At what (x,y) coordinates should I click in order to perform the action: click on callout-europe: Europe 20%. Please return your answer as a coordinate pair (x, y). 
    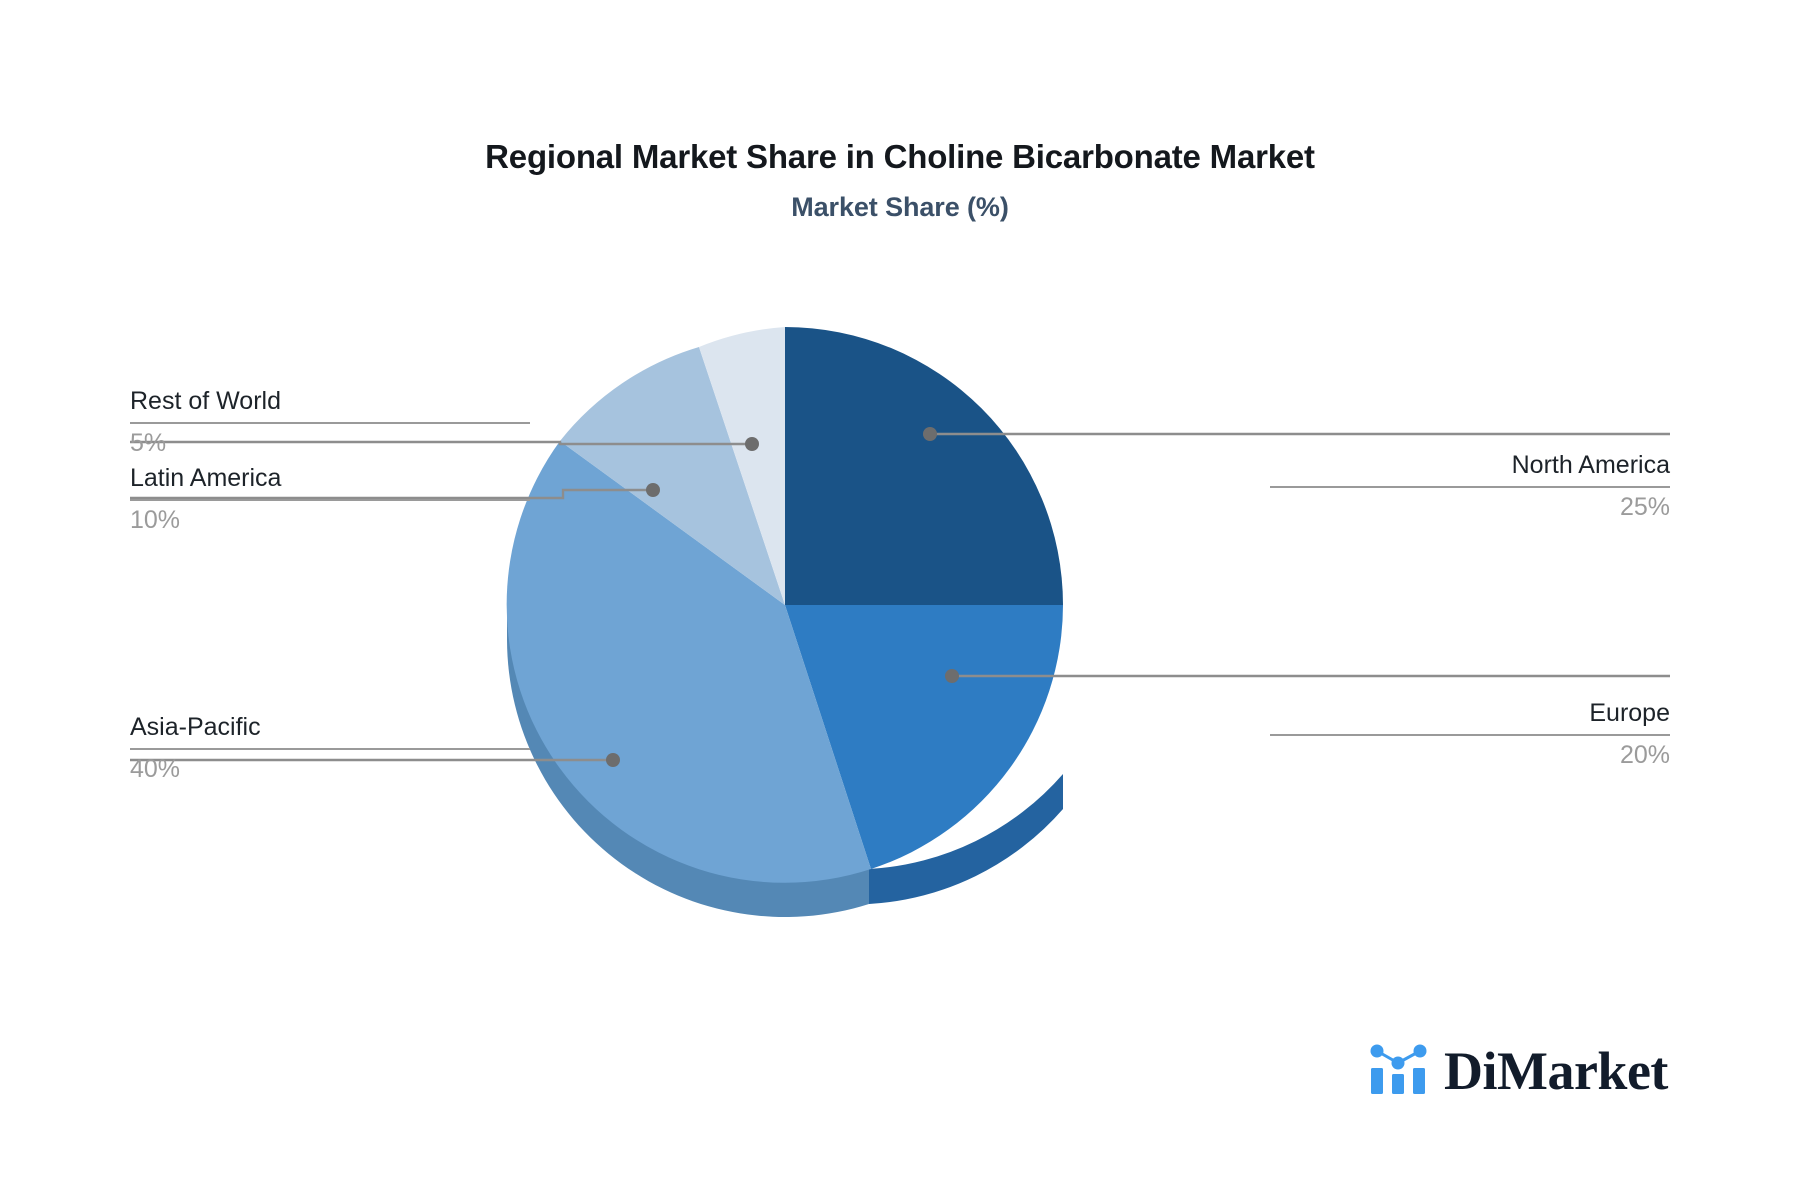
    Looking at the image, I should click on (1470, 734).